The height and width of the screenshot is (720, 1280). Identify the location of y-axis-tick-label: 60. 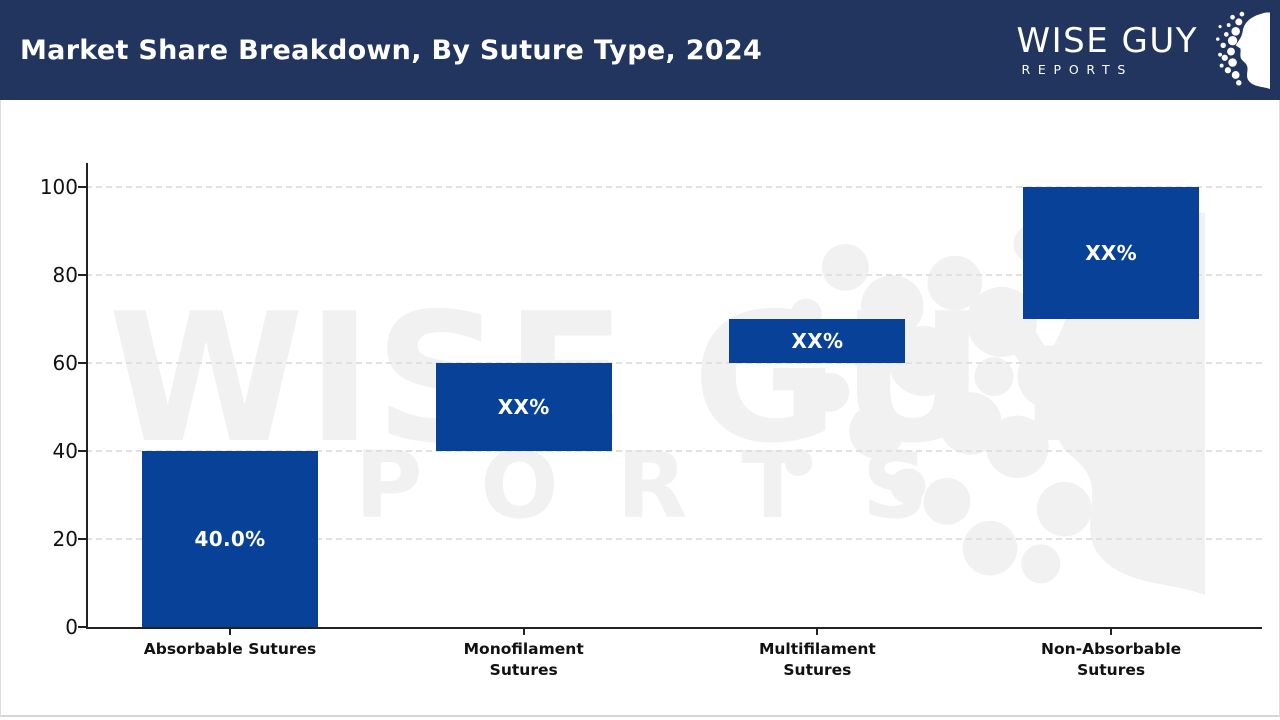
(65, 363).